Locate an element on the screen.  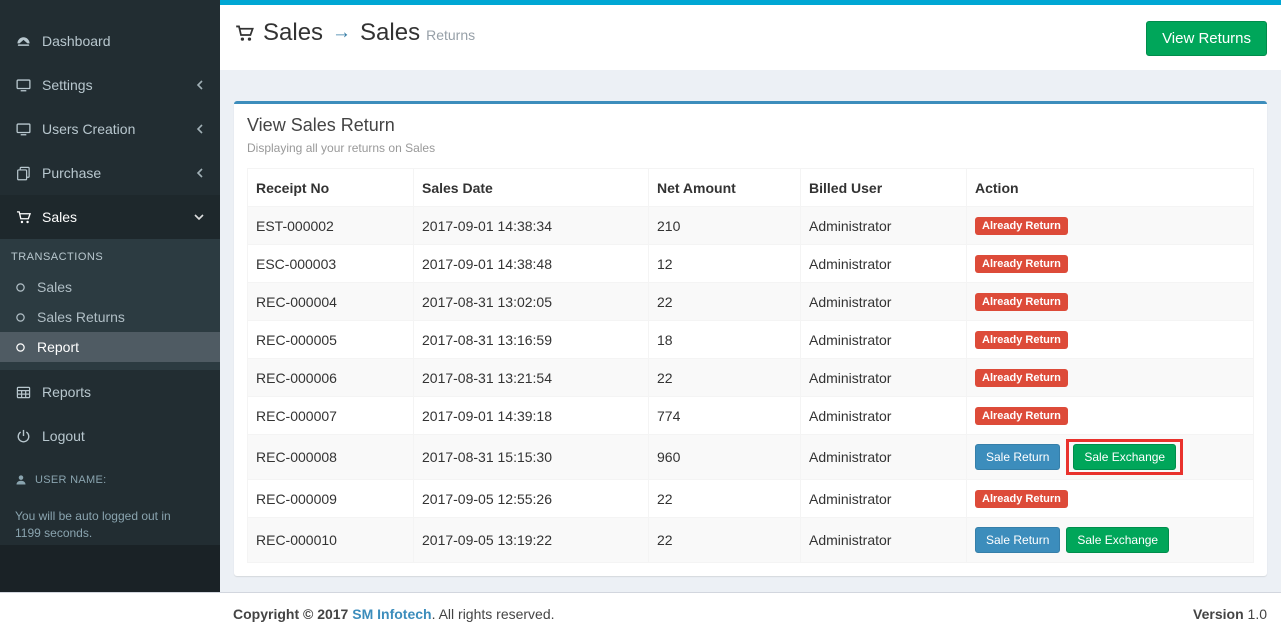
settings-icon is located at coordinates (23, 85).